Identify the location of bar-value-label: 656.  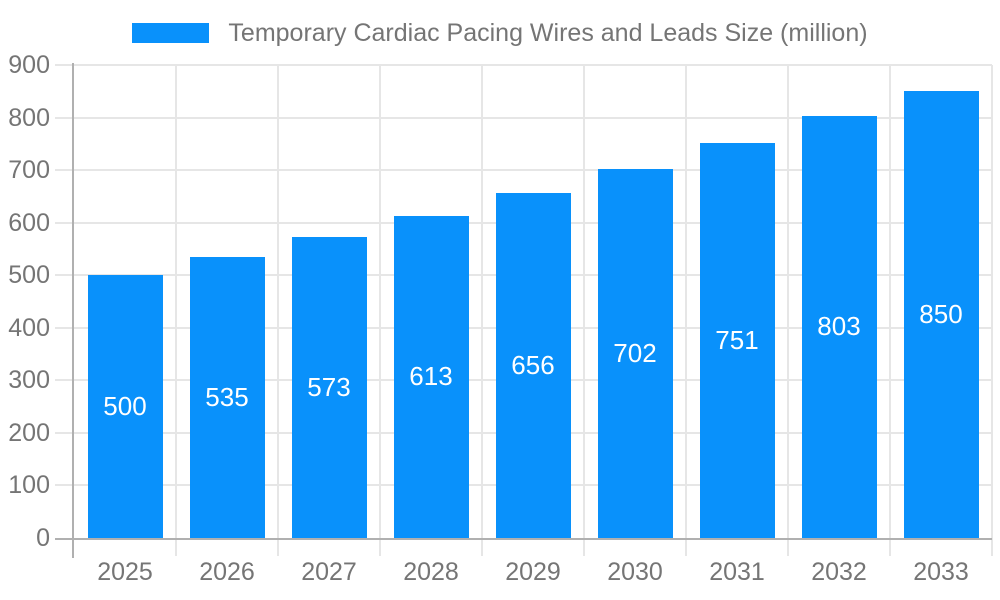
(533, 365).